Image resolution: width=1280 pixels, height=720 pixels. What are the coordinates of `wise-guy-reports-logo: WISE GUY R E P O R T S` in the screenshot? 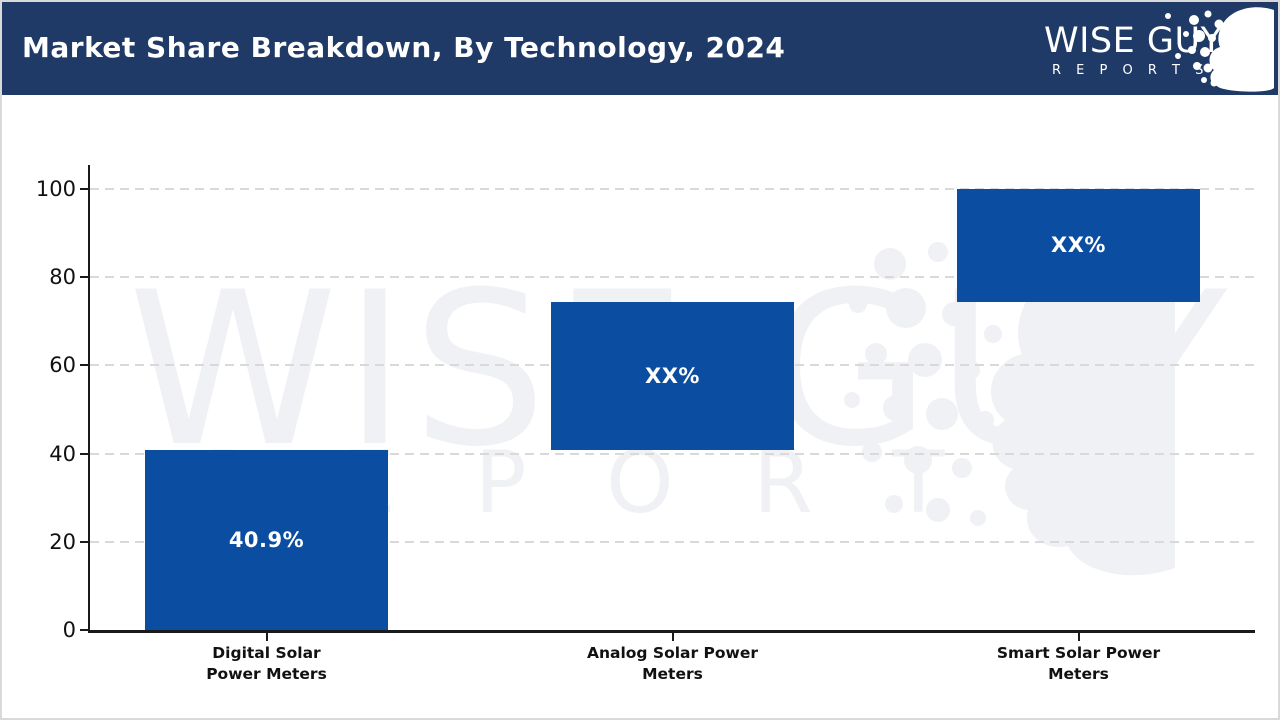 It's located at (1159, 49).